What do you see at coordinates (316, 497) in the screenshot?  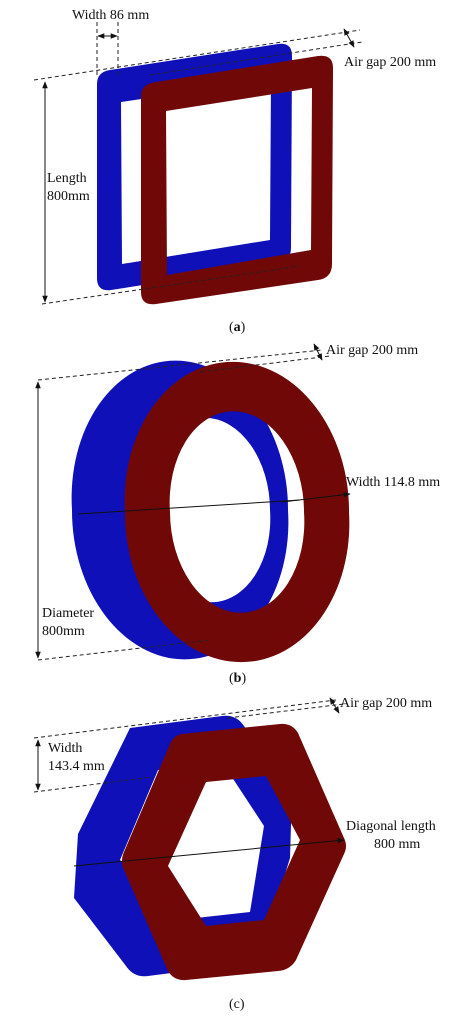 I see `width-dimension-arrow` at bounding box center [316, 497].